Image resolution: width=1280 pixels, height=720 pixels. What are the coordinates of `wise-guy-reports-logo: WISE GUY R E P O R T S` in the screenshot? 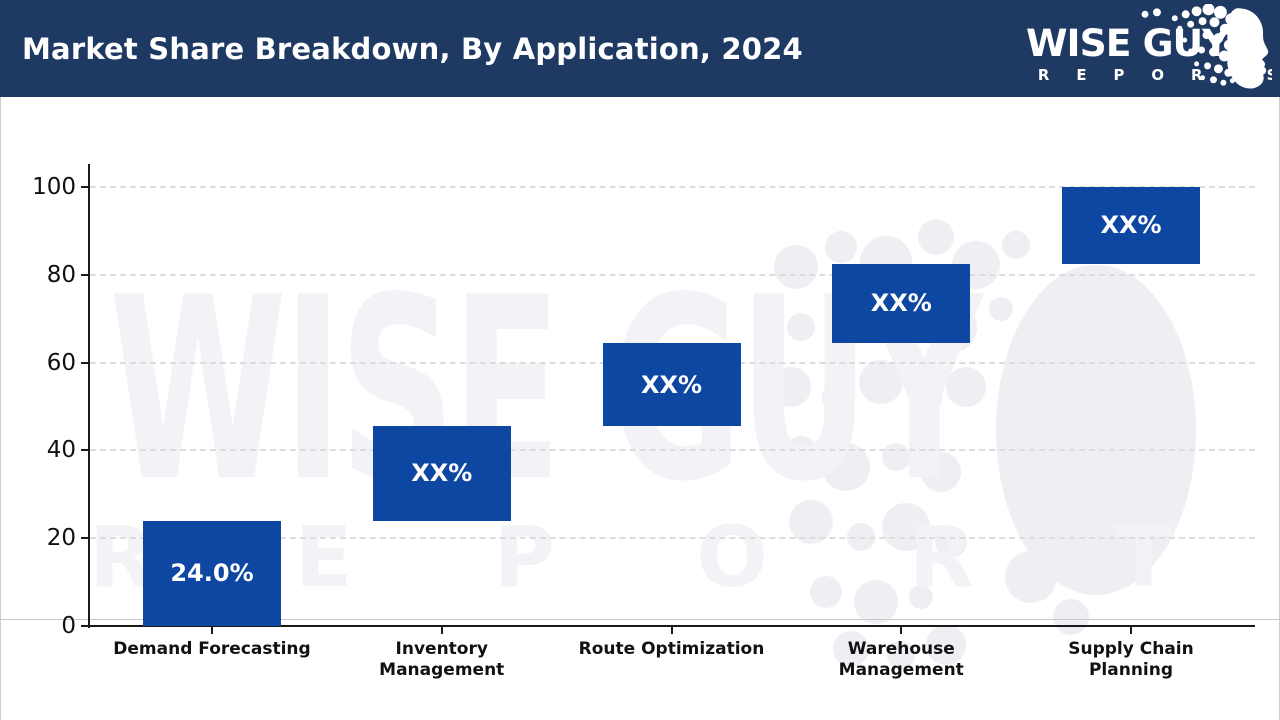 It's located at (1149, 45).